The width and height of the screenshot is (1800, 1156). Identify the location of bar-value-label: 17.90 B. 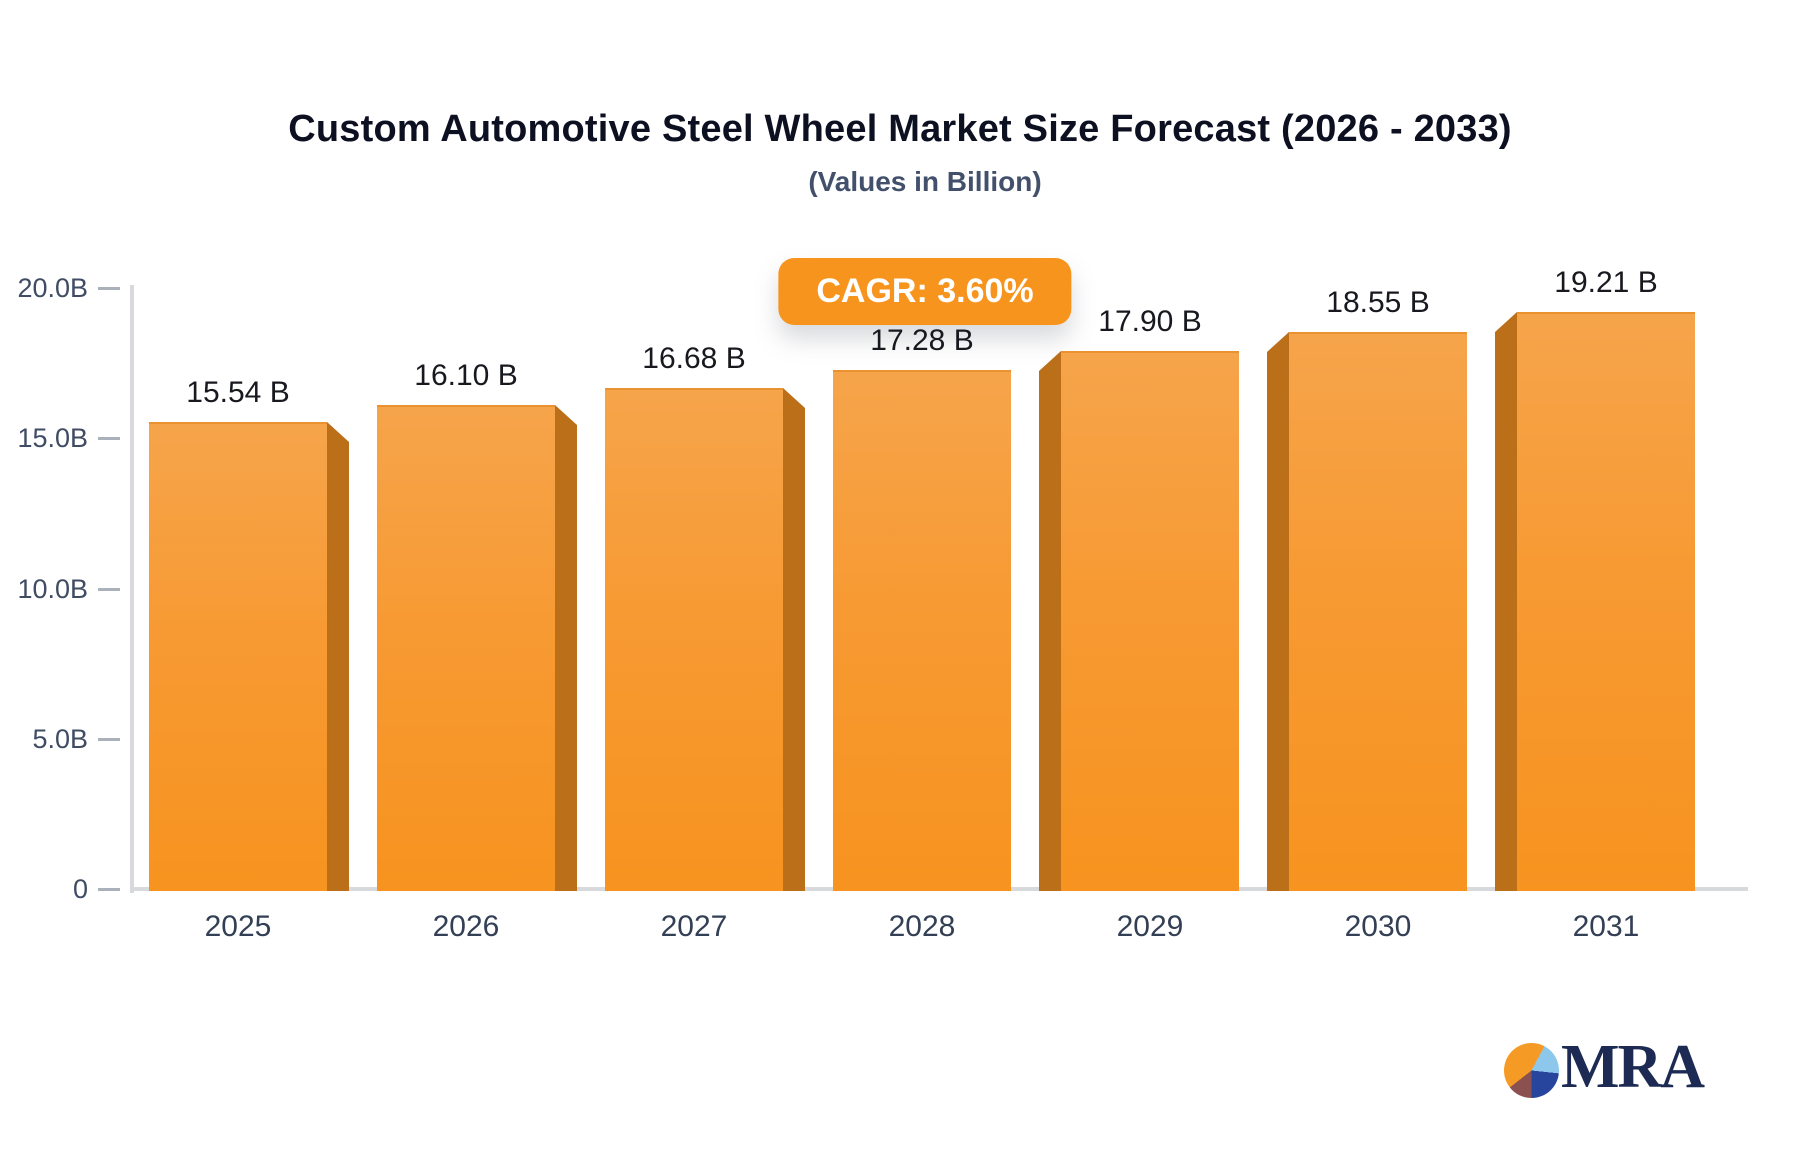
(1150, 321).